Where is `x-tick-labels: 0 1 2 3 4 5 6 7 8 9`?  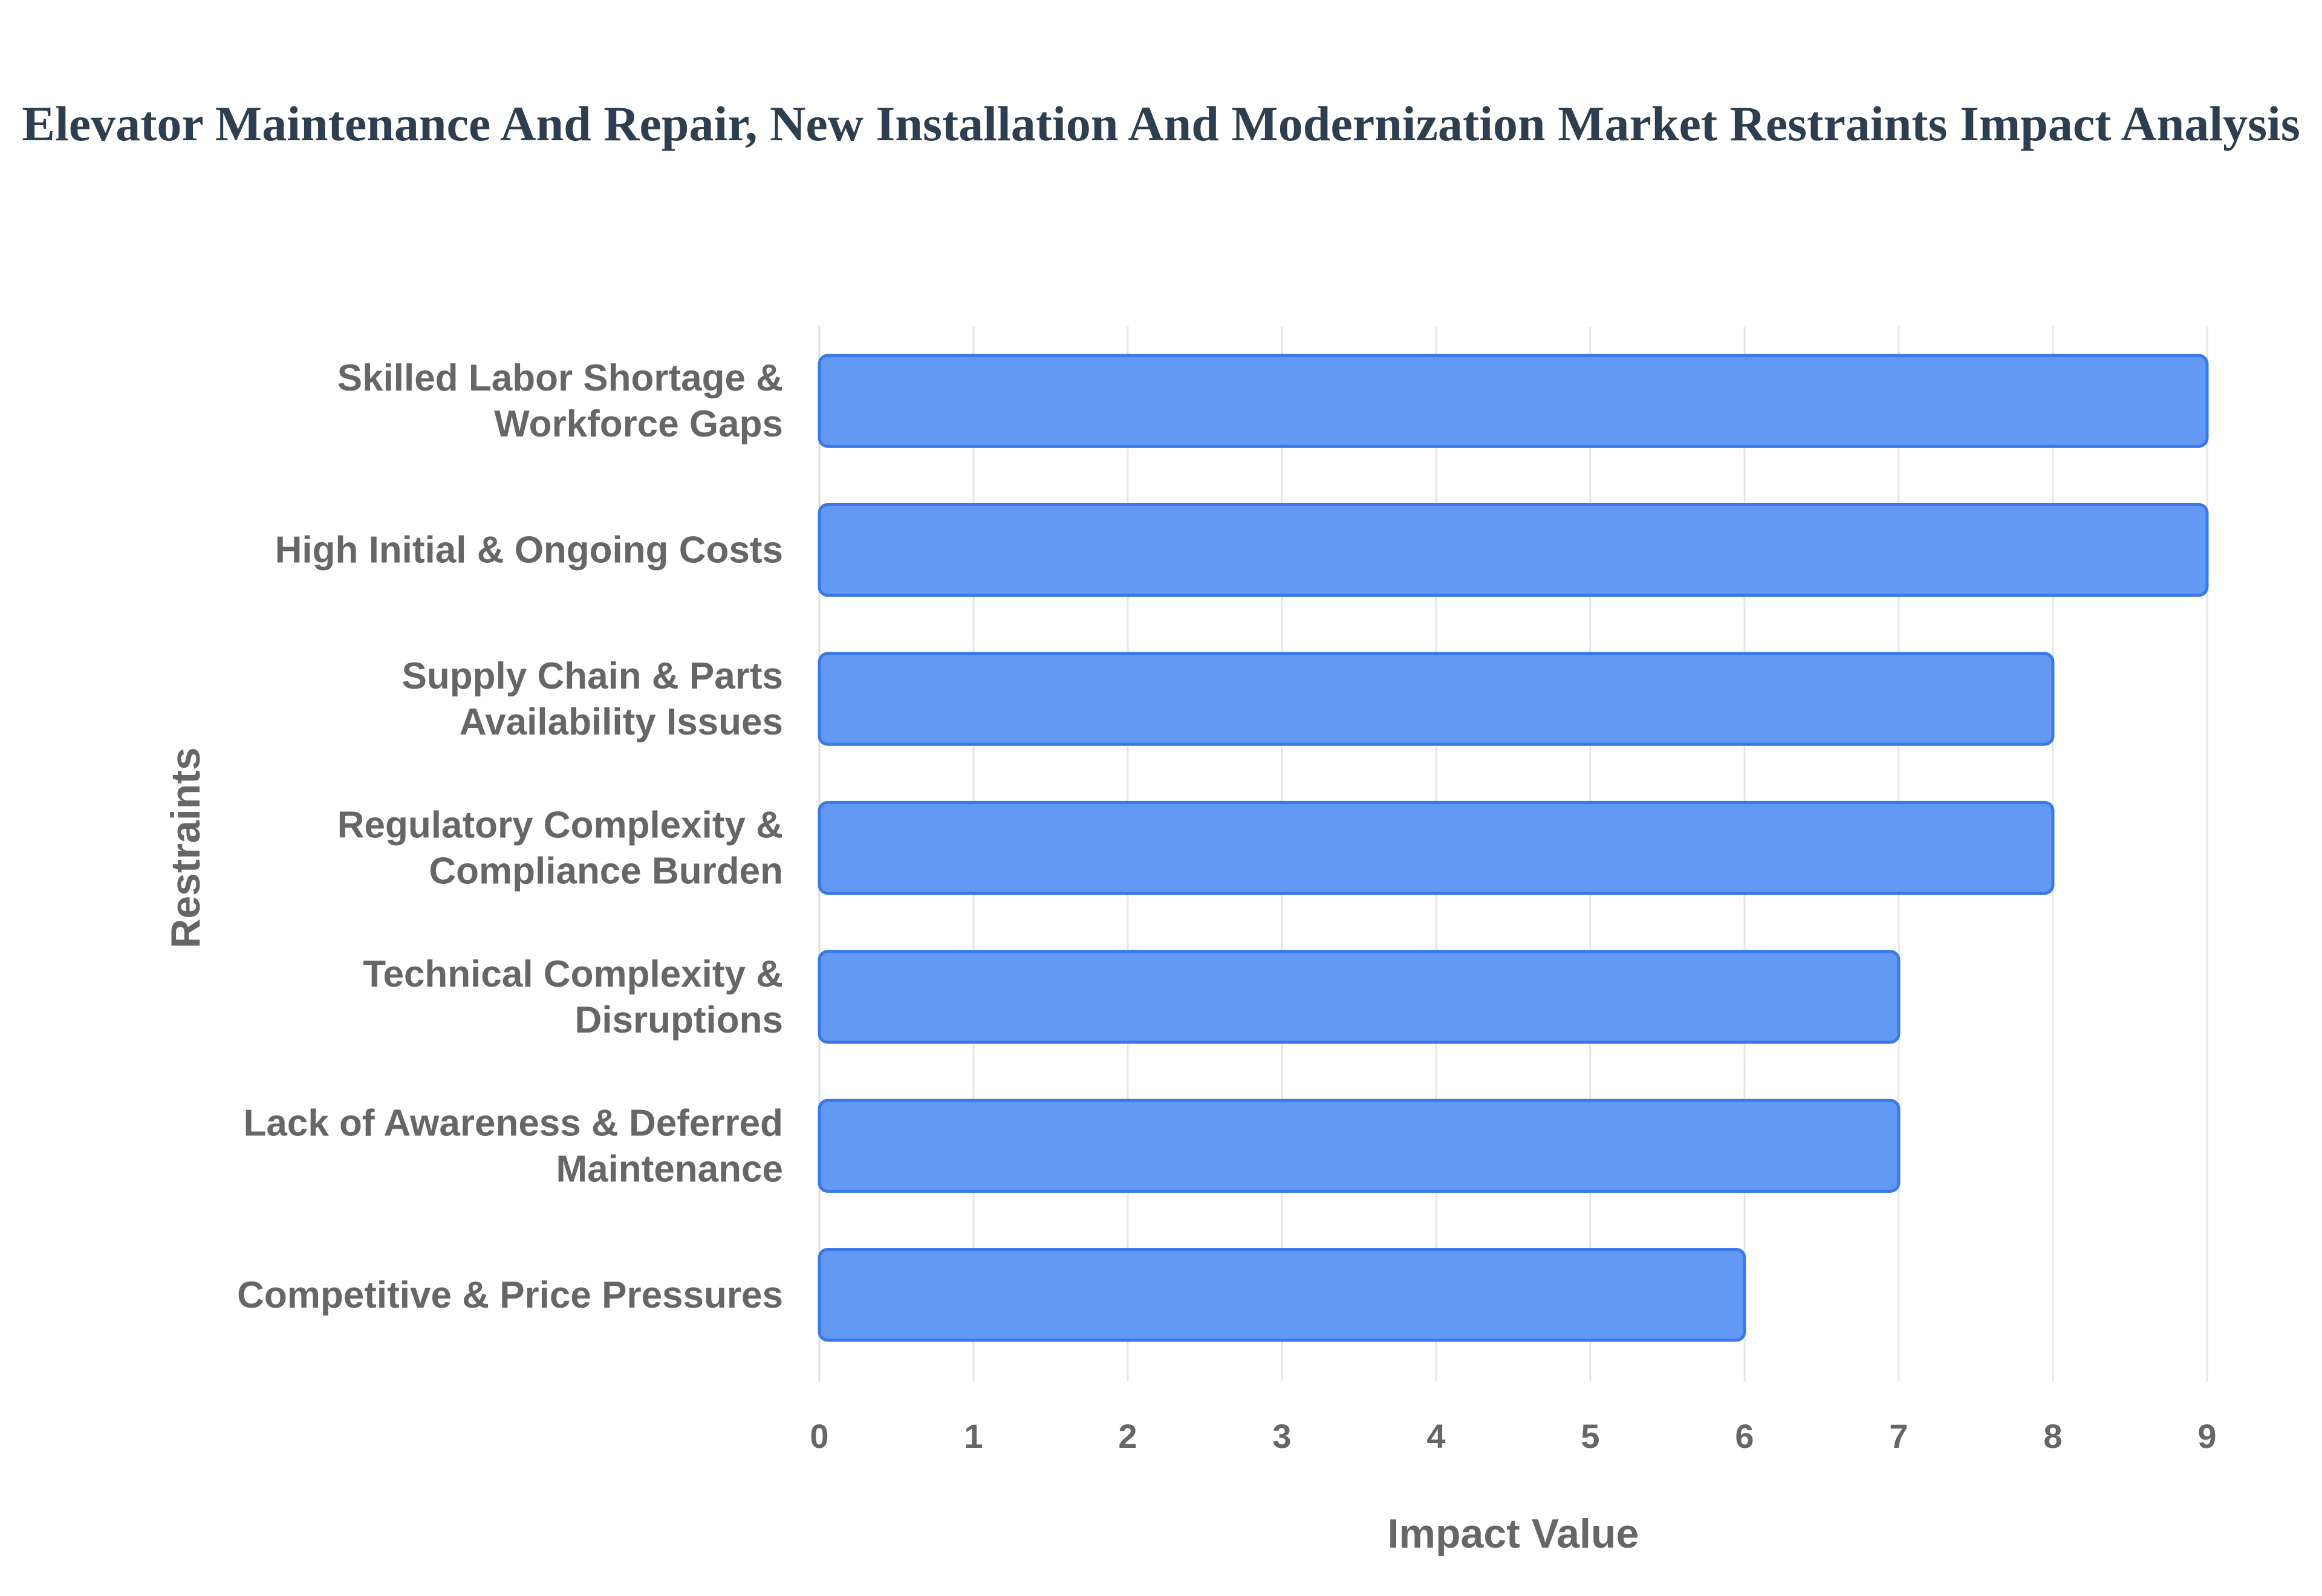
x-tick-labels: 0 1 2 3 4 5 6 7 8 9 is located at coordinates (1513, 1436).